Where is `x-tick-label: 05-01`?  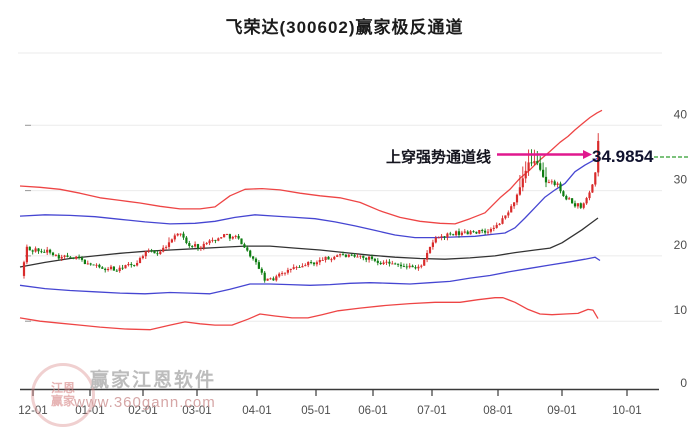 x-tick-label: 05-01 is located at coordinates (315, 411).